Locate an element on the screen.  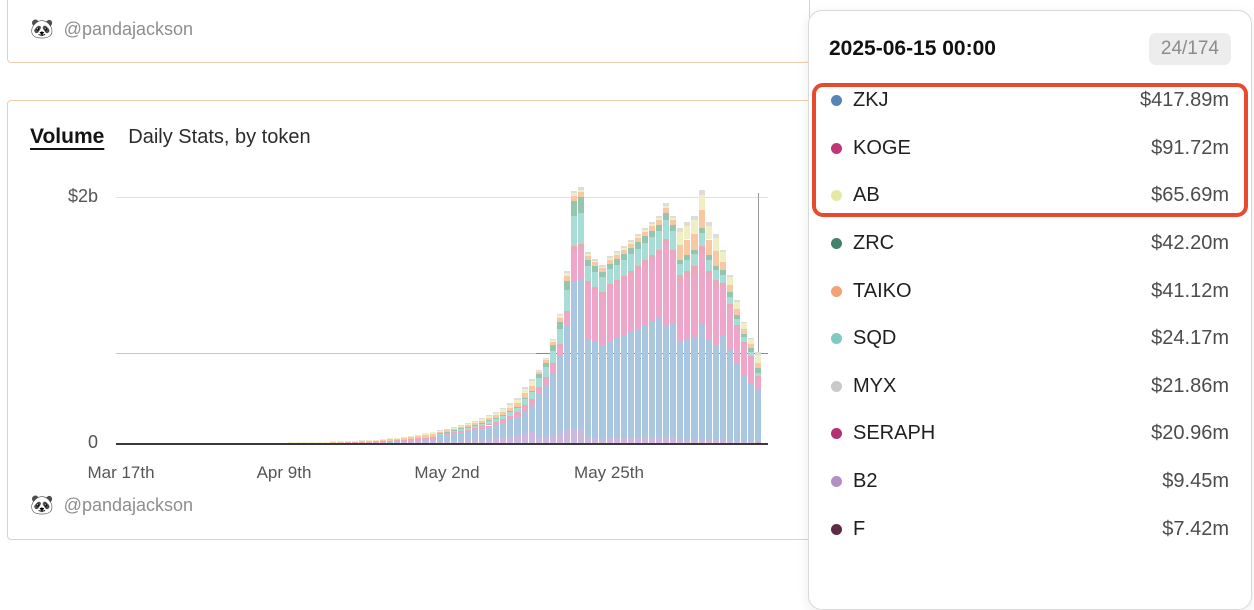
token-label: KOGE is located at coordinates (882, 147).